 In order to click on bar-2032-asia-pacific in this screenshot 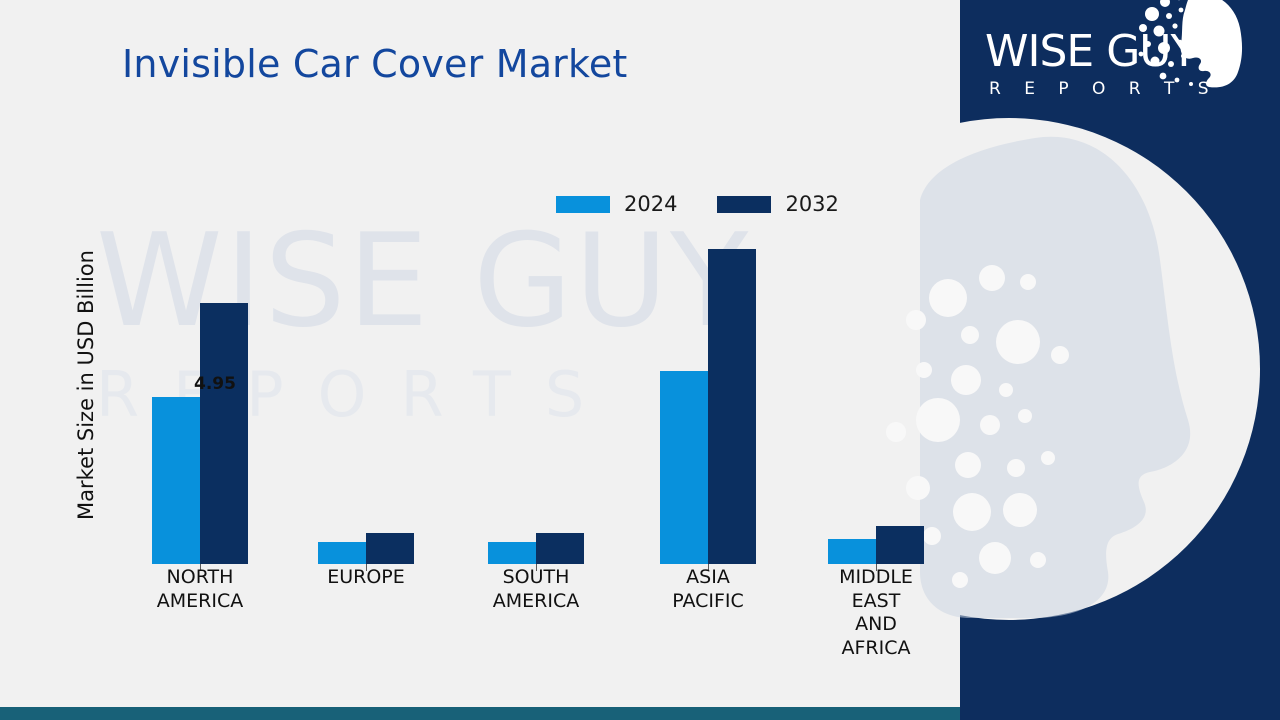, I will do `click(732, 406)`.